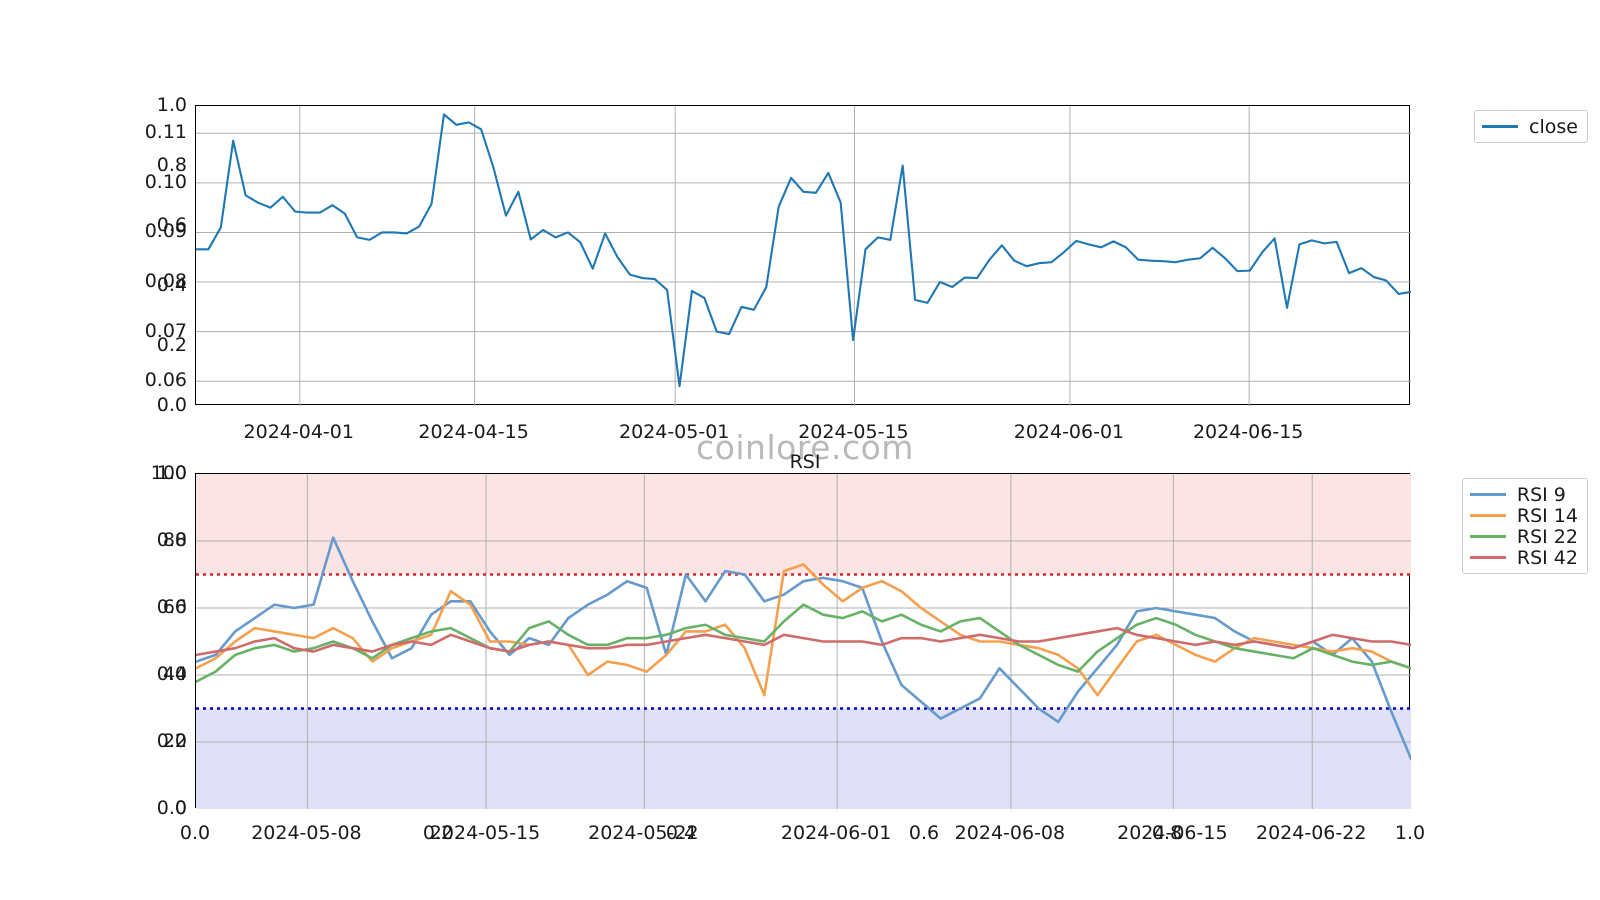 This screenshot has width=1600, height=900. What do you see at coordinates (924, 833) in the screenshot?
I see `rsi-secondary-x-tick-label: 0.6` at bounding box center [924, 833].